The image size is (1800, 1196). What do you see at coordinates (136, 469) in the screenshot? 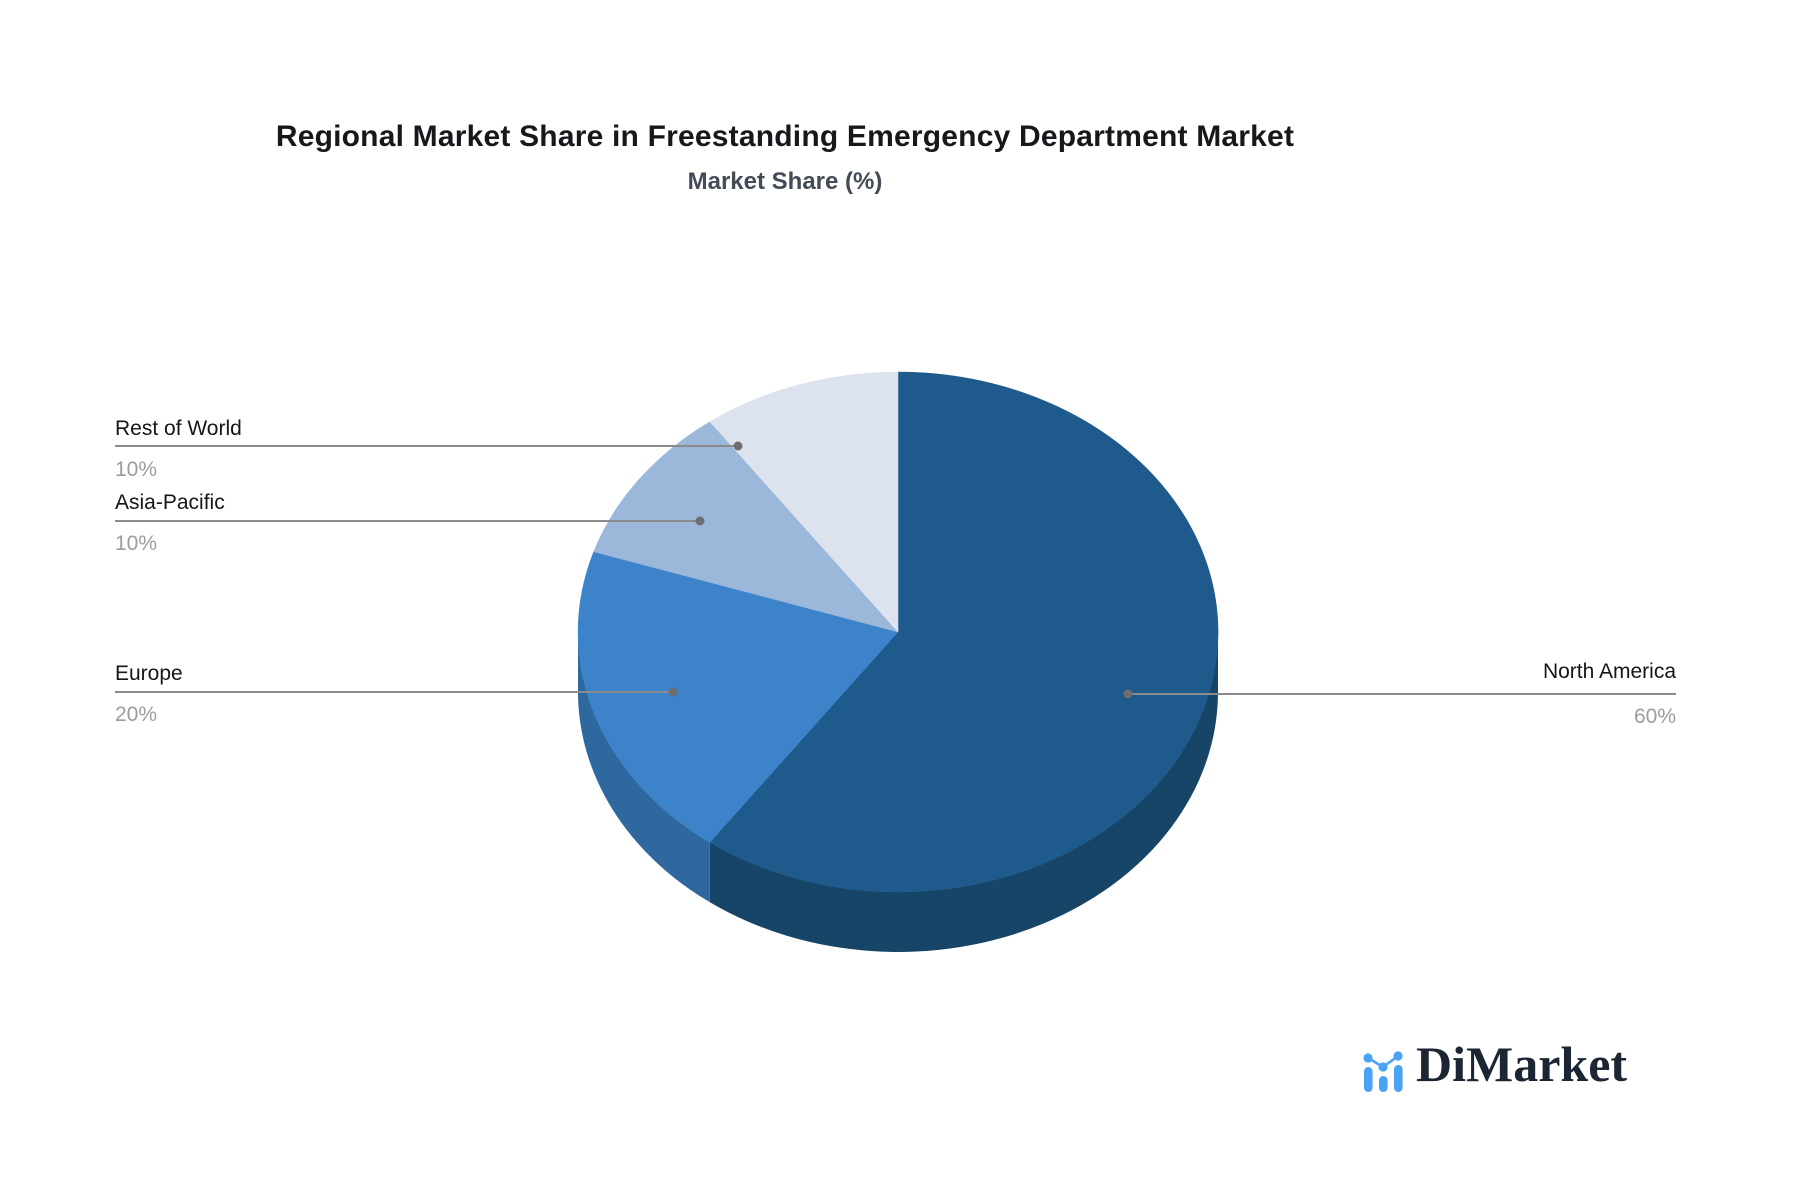
I see `callout-percent-rest-of-world: 10%` at bounding box center [136, 469].